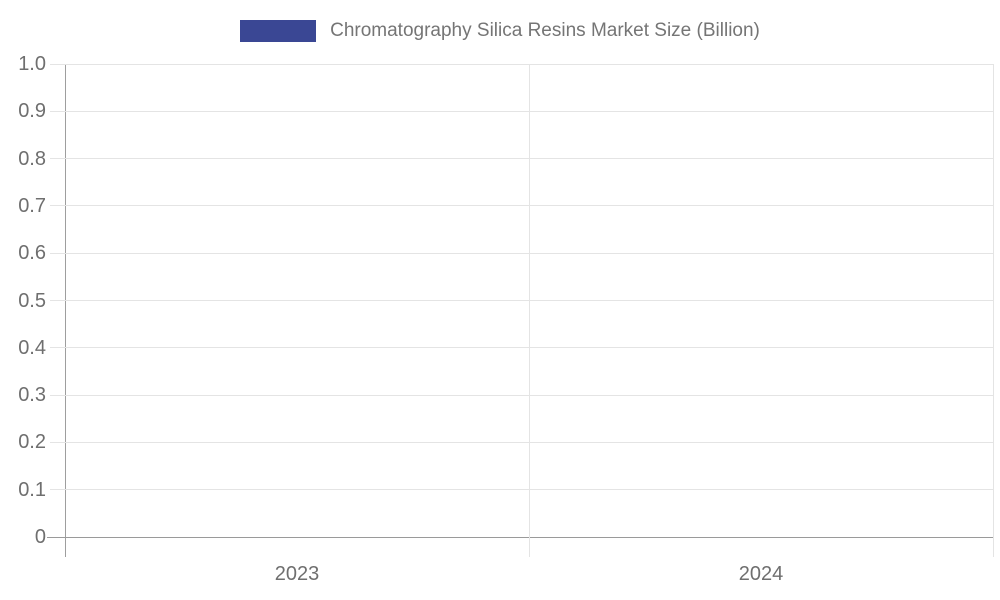 This screenshot has width=1000, height=600. What do you see at coordinates (32, 205) in the screenshot?
I see `y-axis-tick-label: 0.7` at bounding box center [32, 205].